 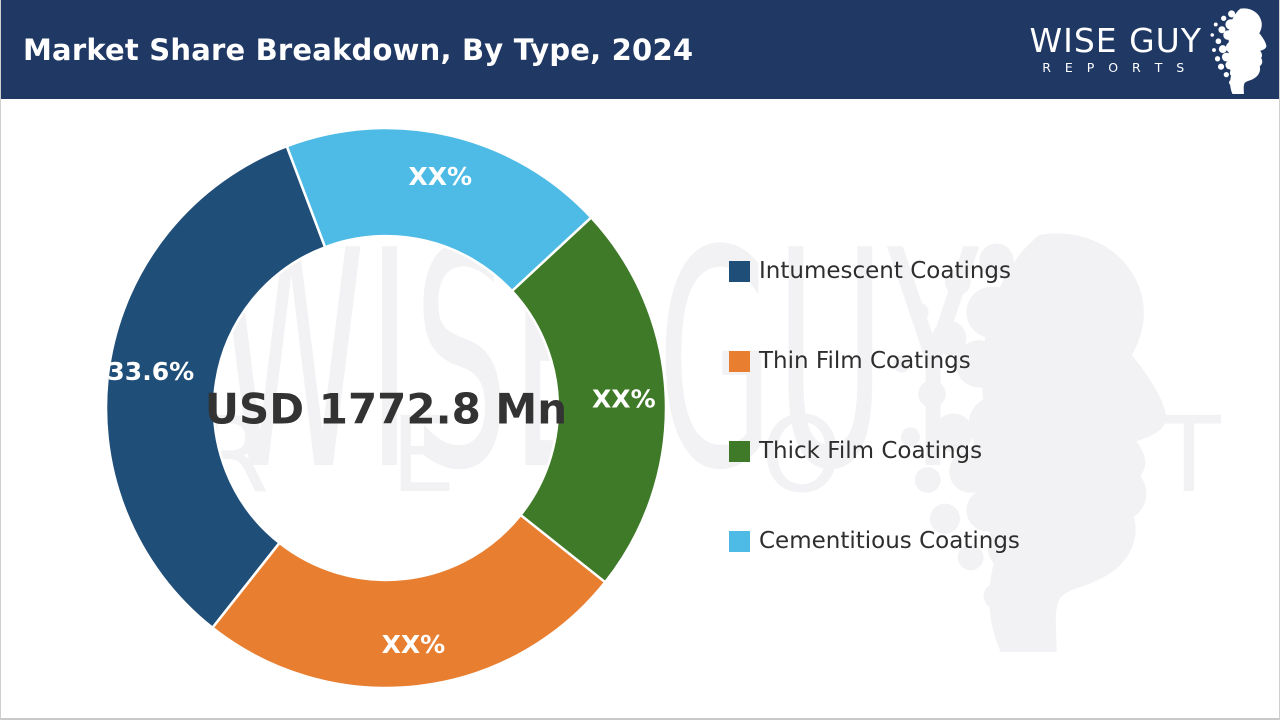 I want to click on legend-item: Thick Film Coatings, so click(x=874, y=451).